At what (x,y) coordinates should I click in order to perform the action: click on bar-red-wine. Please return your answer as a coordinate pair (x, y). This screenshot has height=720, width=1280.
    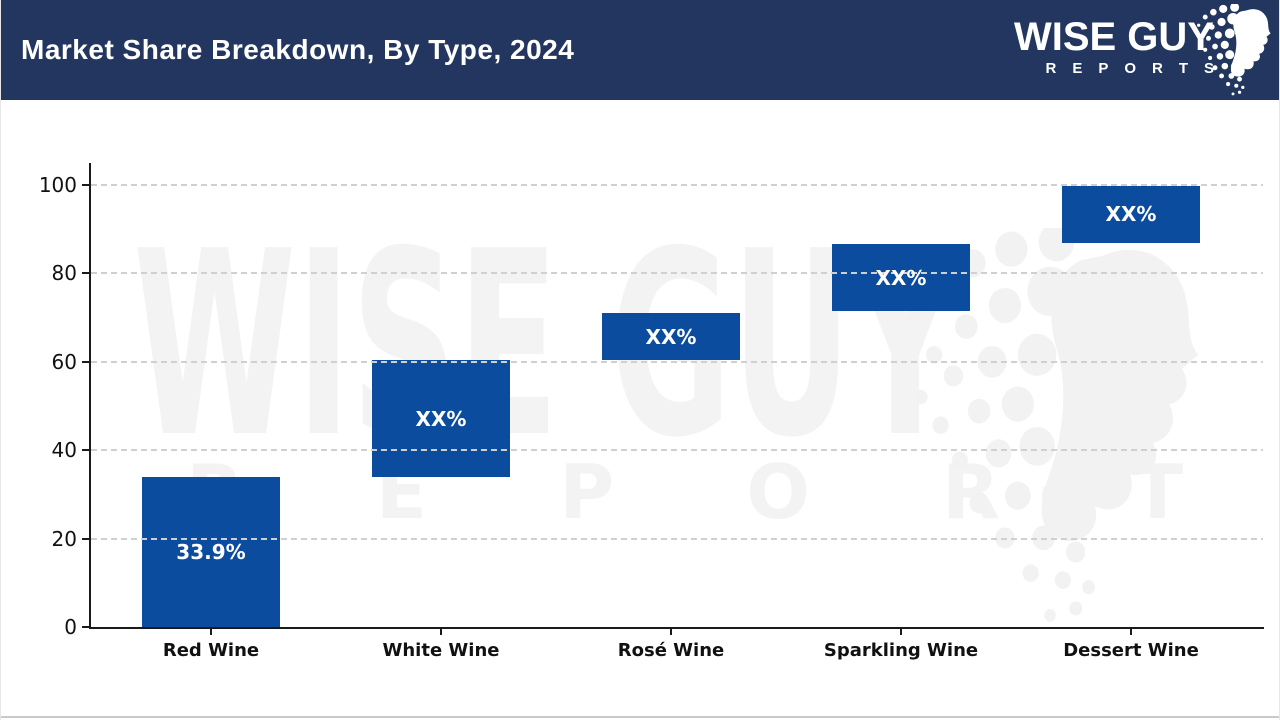
    Looking at the image, I should click on (211, 552).